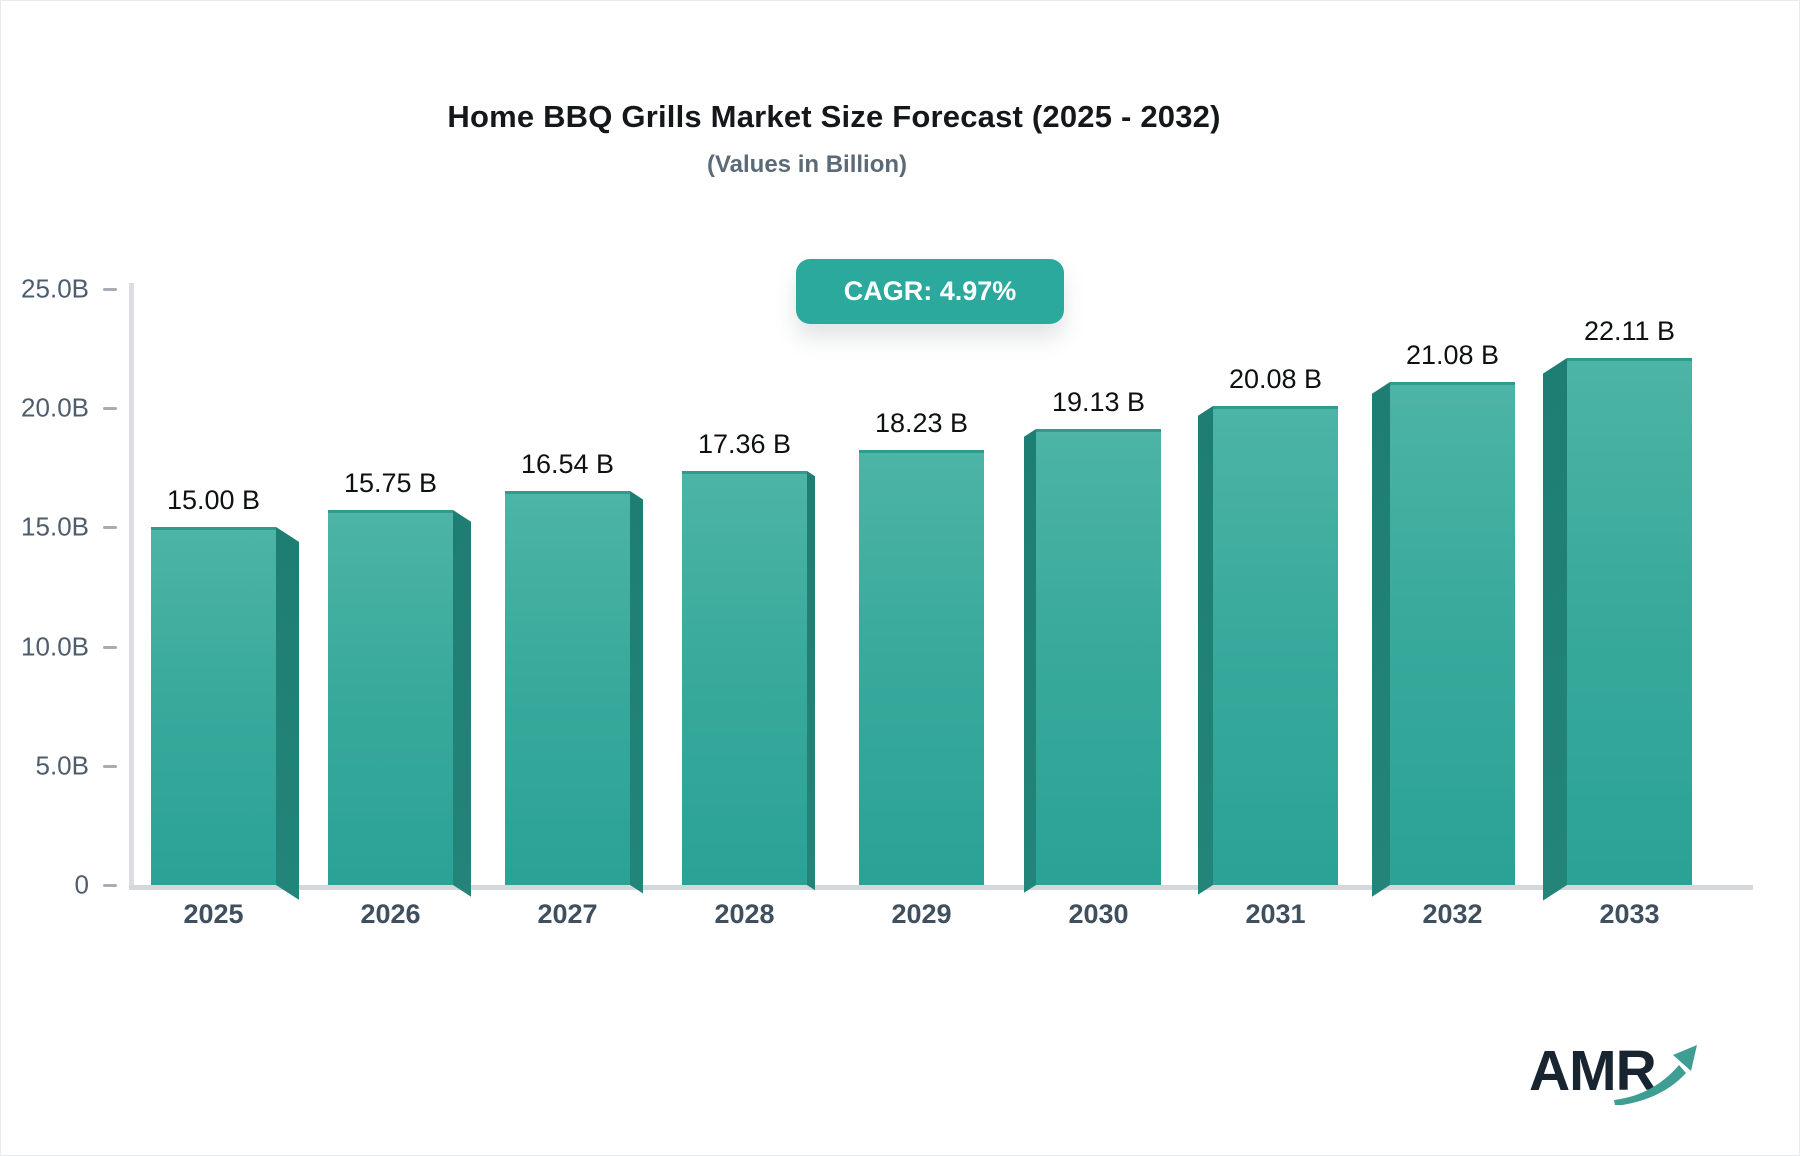 The height and width of the screenshot is (1156, 1800). What do you see at coordinates (55, 646) in the screenshot?
I see `y-axis-label: 10.0B` at bounding box center [55, 646].